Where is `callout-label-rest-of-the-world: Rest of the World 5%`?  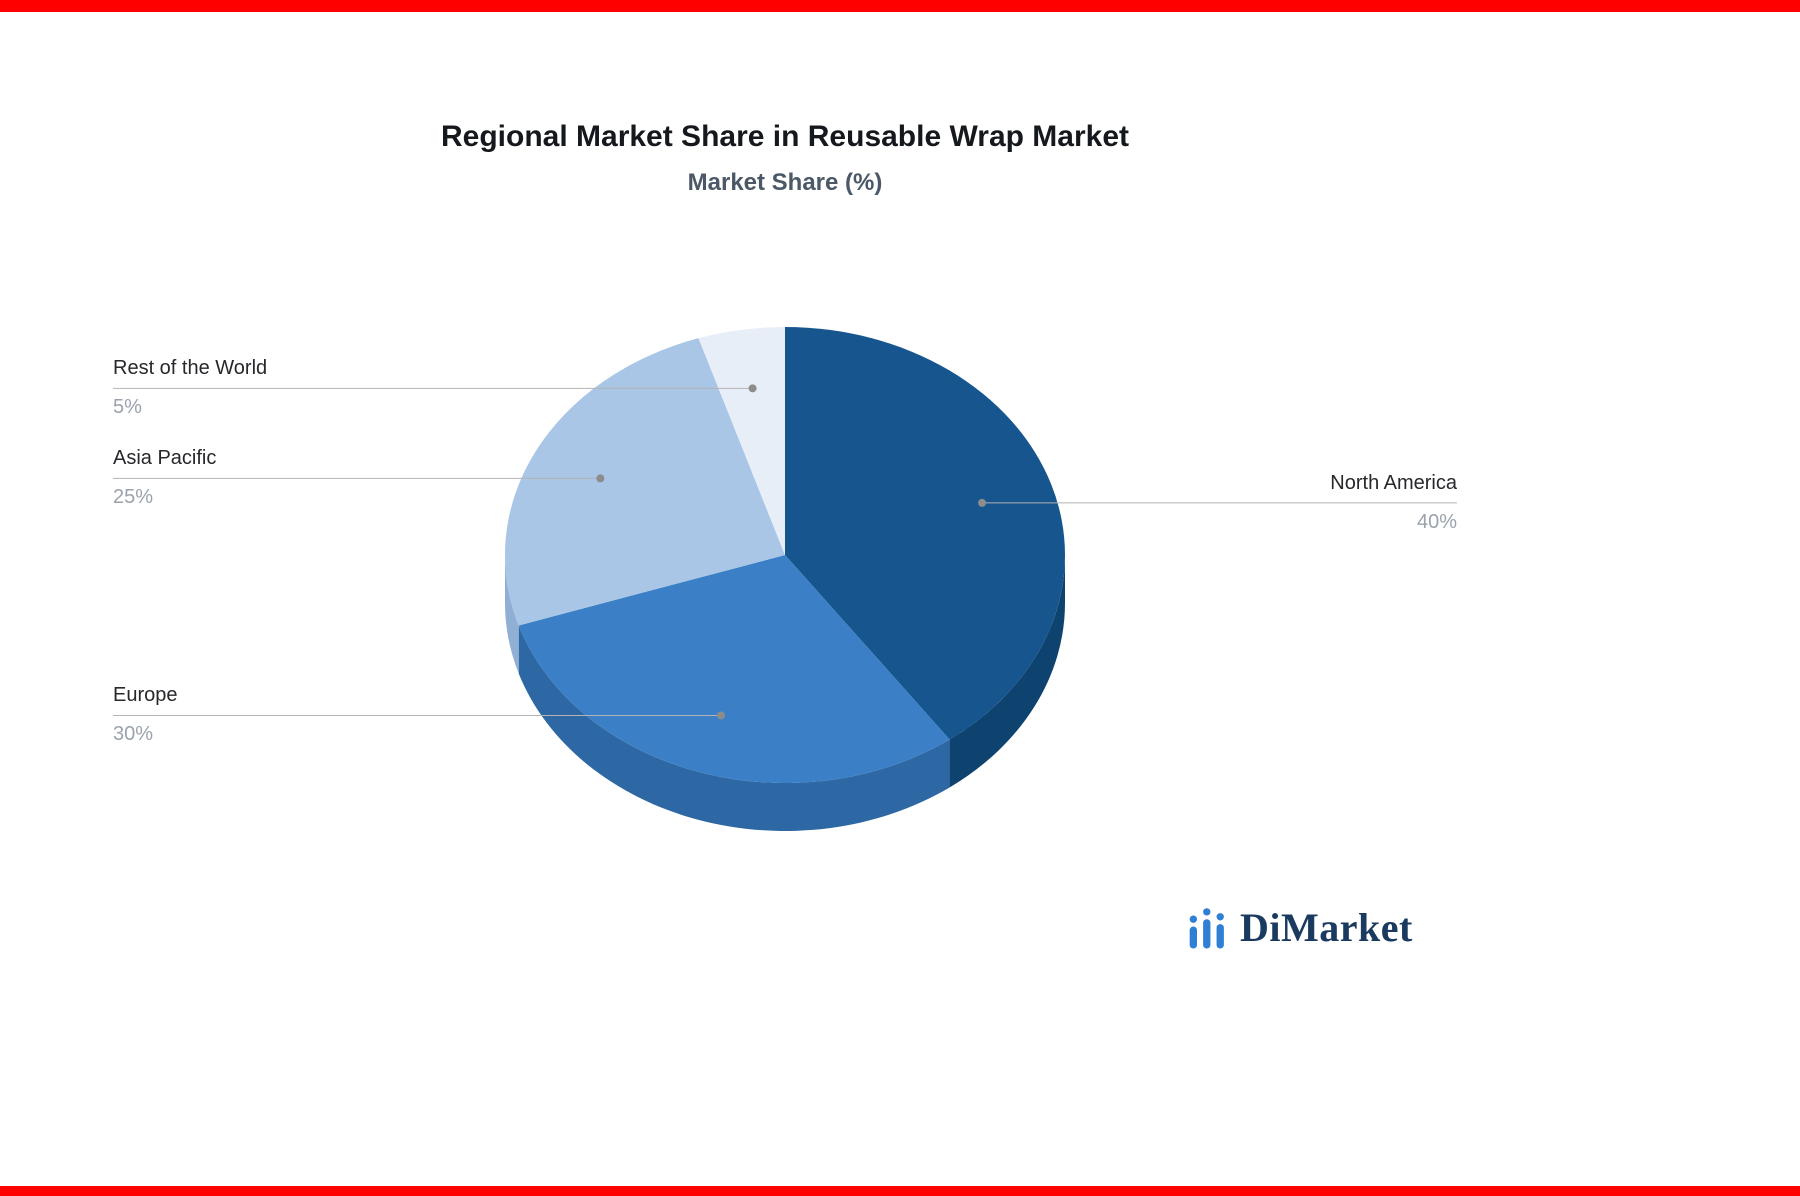 callout-label-rest-of-the-world: Rest of the World 5% is located at coordinates (190, 387).